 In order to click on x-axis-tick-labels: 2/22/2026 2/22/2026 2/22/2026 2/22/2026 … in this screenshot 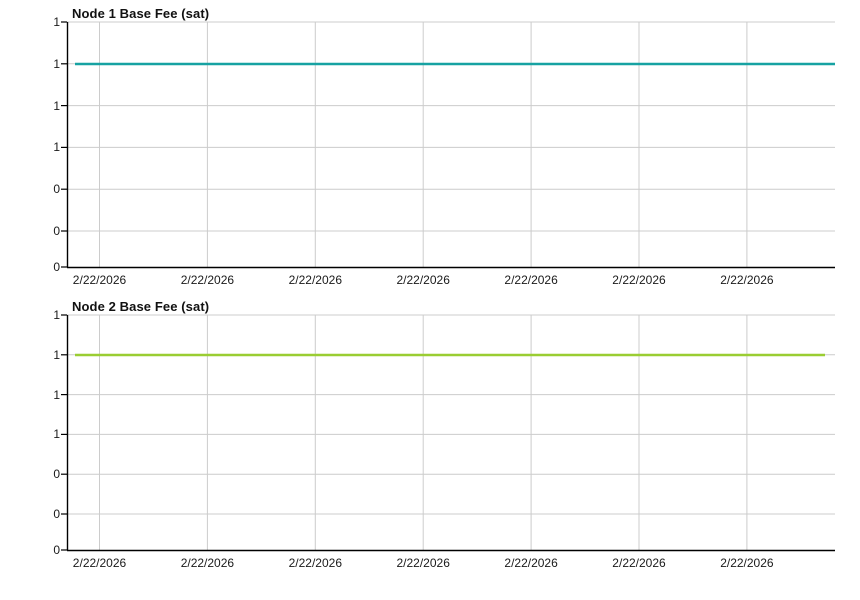, I will do `click(423, 280)`.